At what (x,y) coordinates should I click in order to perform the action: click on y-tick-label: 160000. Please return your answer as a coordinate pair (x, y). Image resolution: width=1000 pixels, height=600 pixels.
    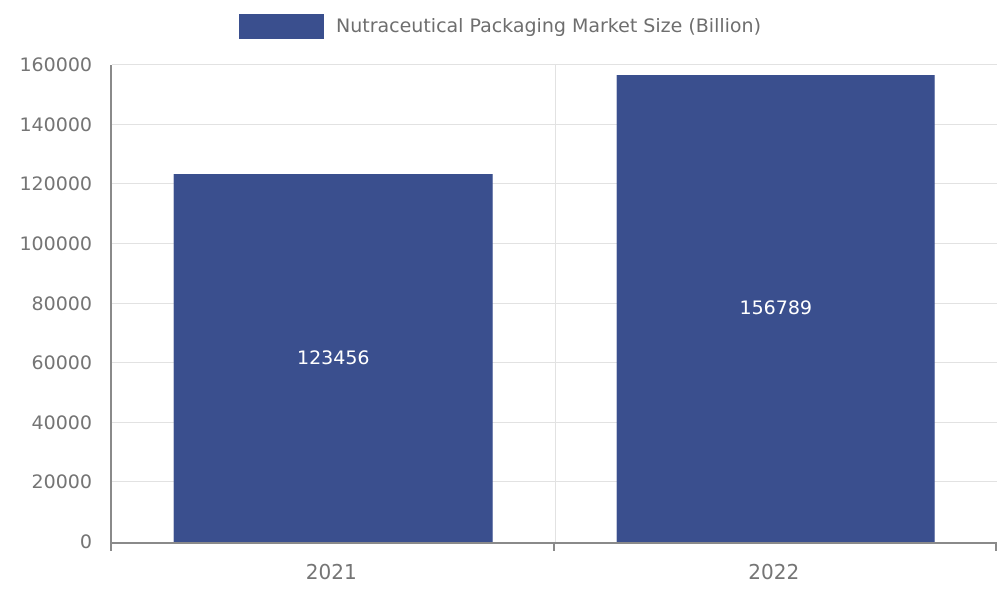
    Looking at the image, I should click on (55, 65).